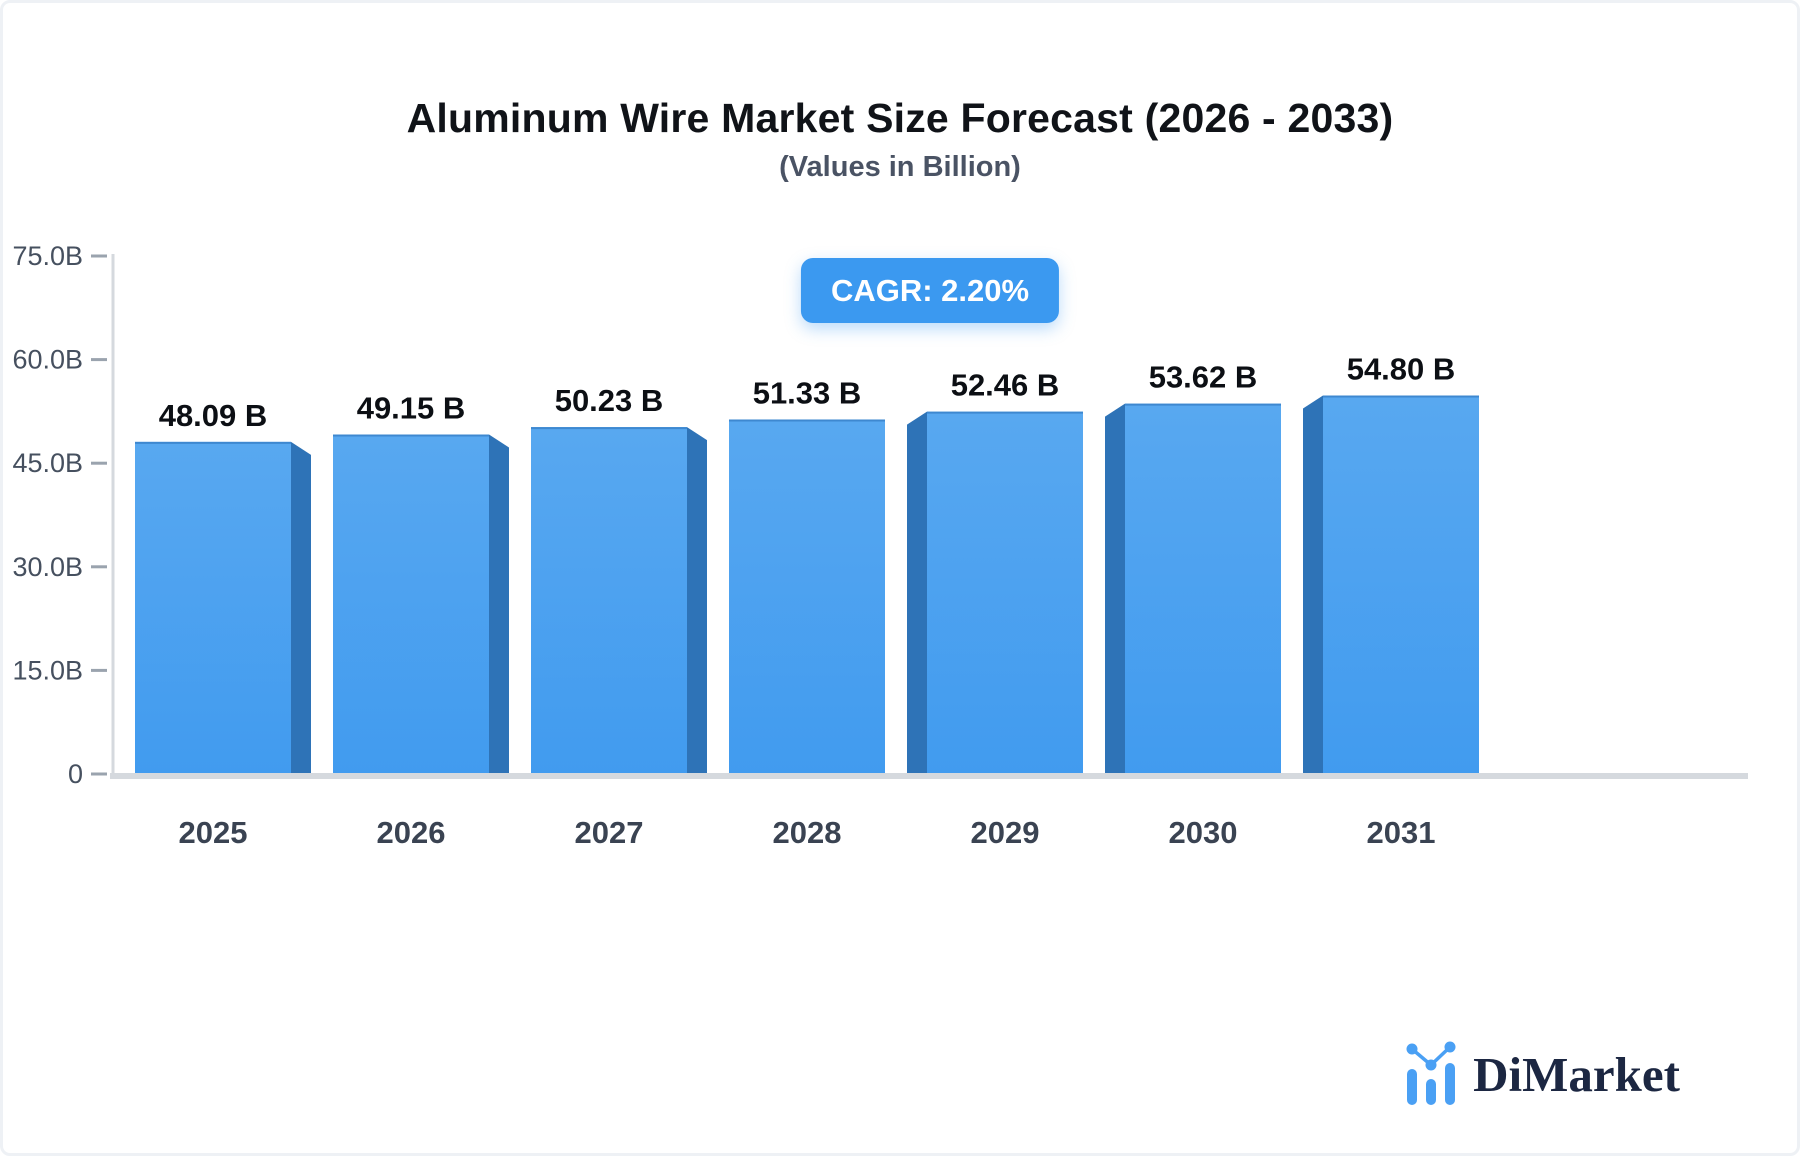 This screenshot has height=1156, width=1800. Describe the element at coordinates (807, 832) in the screenshot. I see `x-axis-label-2028: 2028` at that location.